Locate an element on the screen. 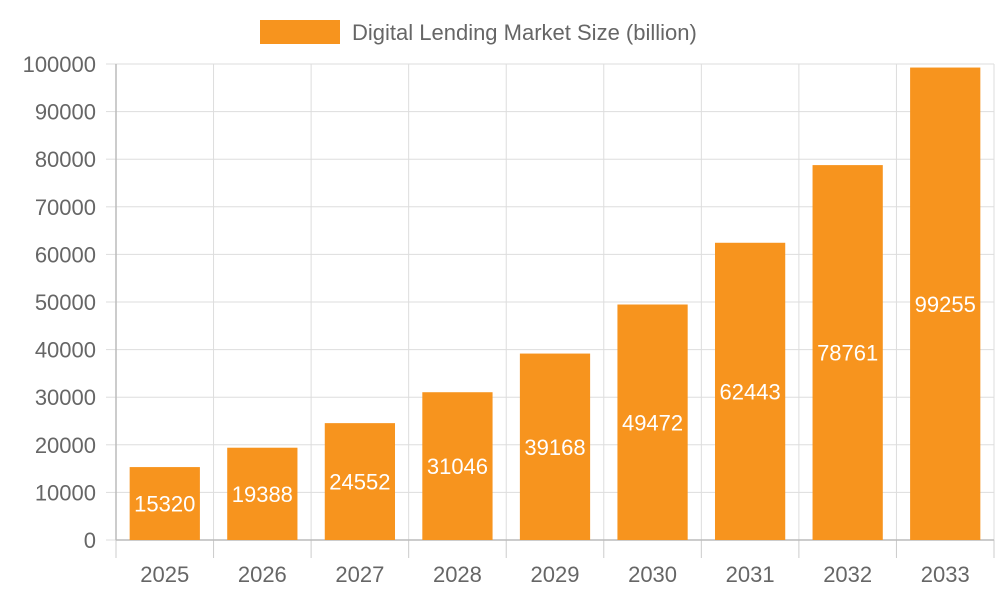 This screenshot has width=1000, height=605. x-tick-label: 2027 is located at coordinates (359, 574).